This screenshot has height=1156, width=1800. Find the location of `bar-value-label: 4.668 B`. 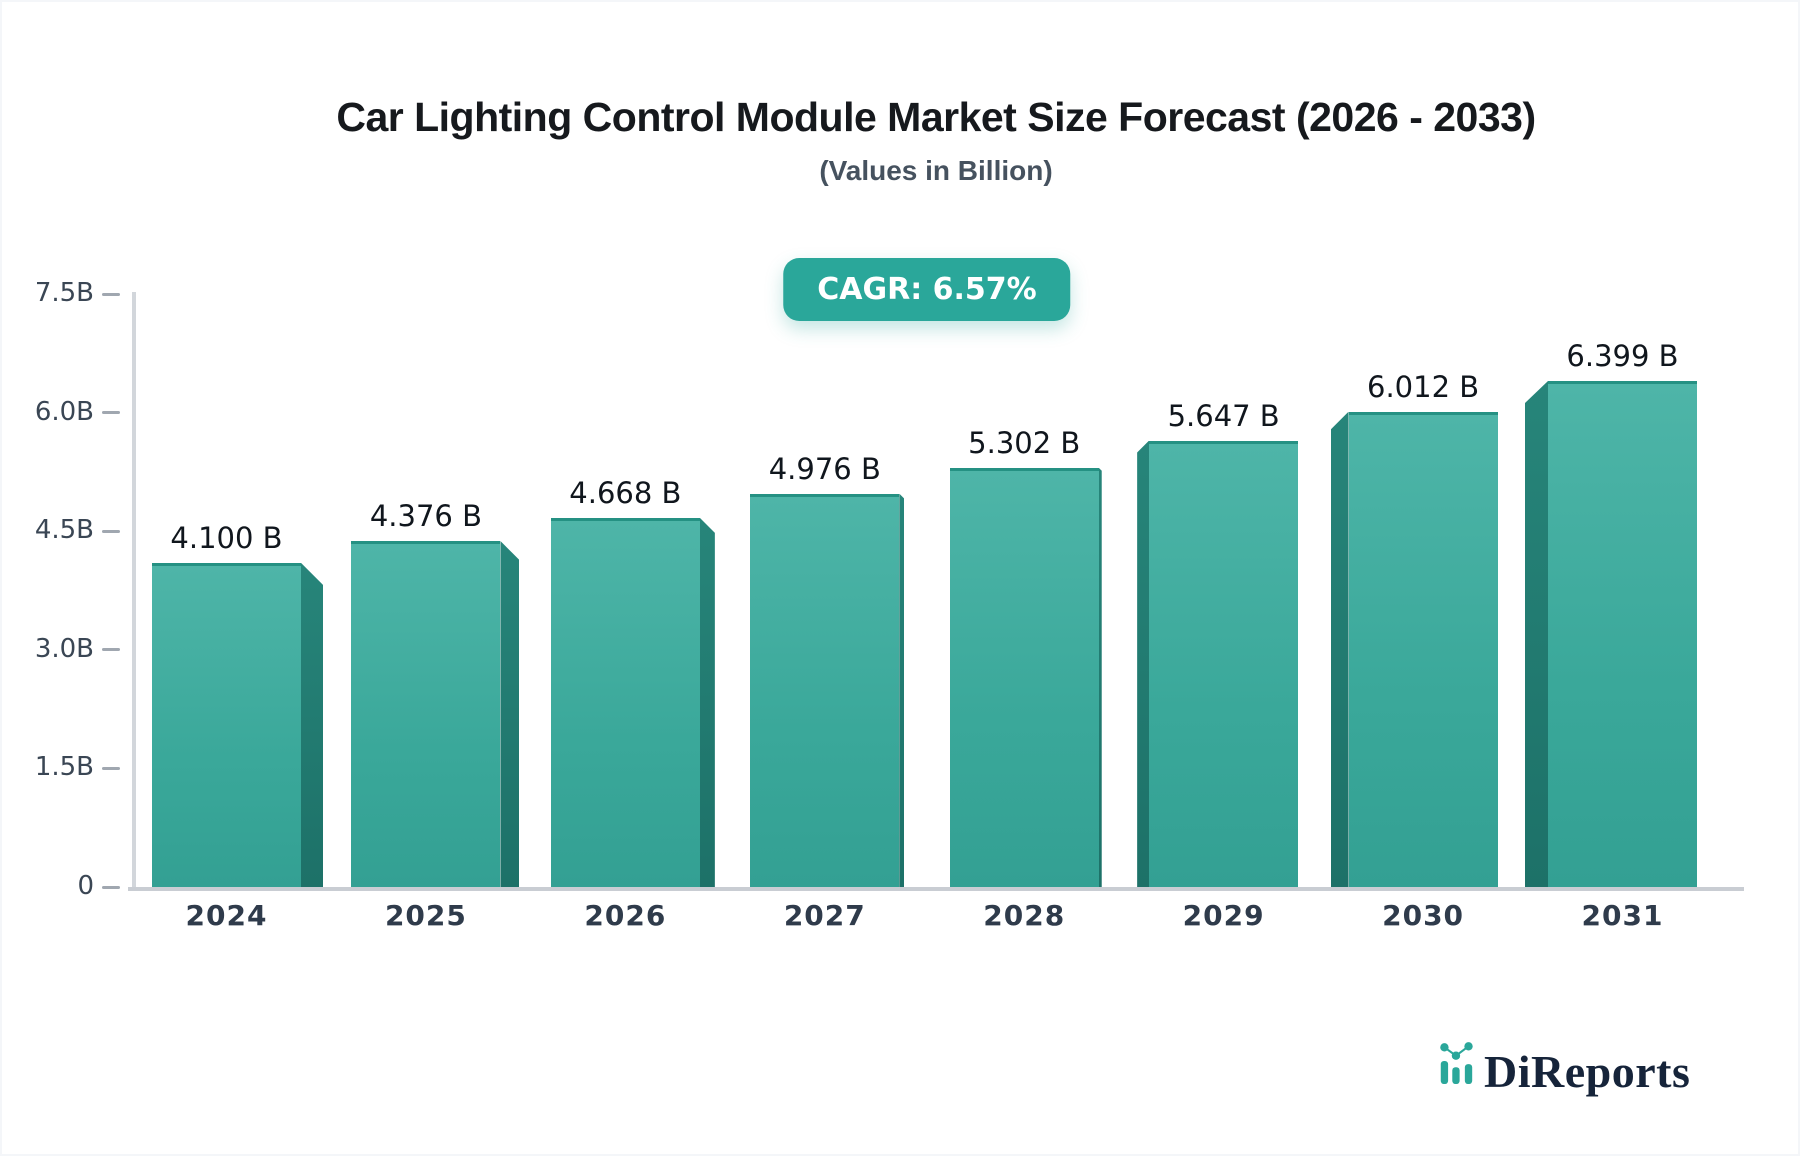

bar-value-label: 4.668 B is located at coordinates (625, 492).